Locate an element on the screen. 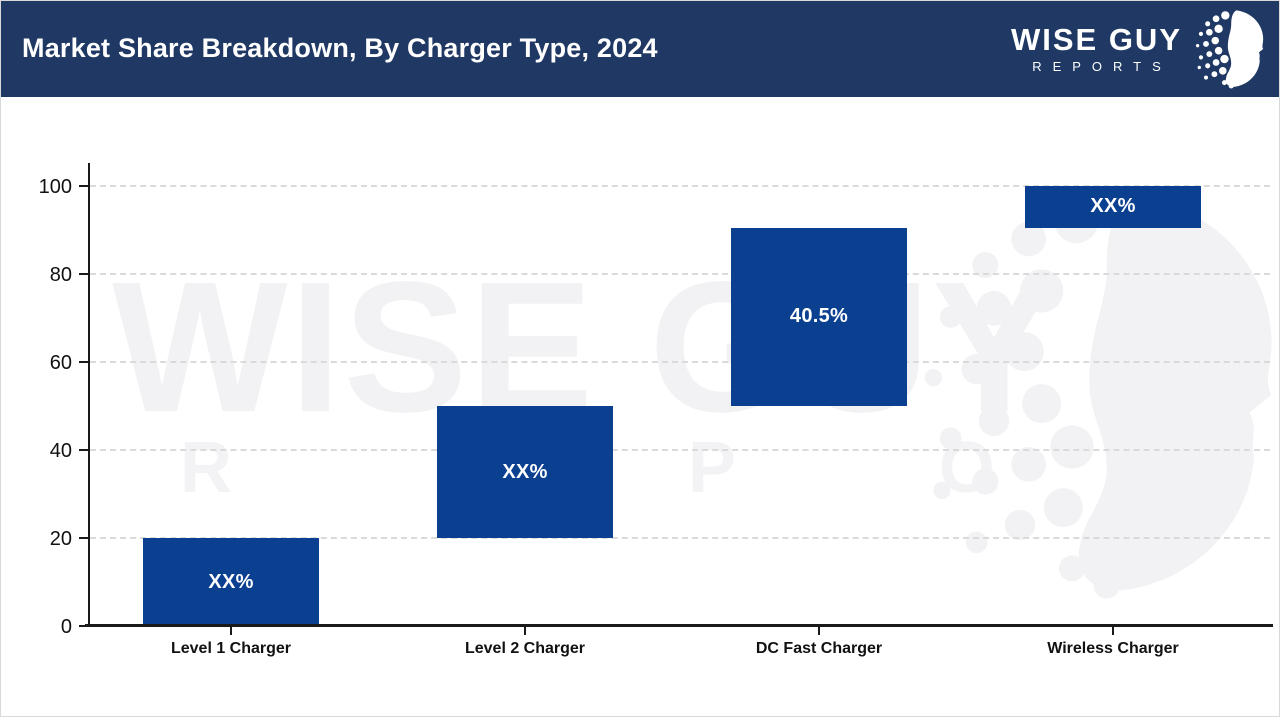 This screenshot has height=720, width=1280. dotted-head-icon is located at coordinates (1229, 48).